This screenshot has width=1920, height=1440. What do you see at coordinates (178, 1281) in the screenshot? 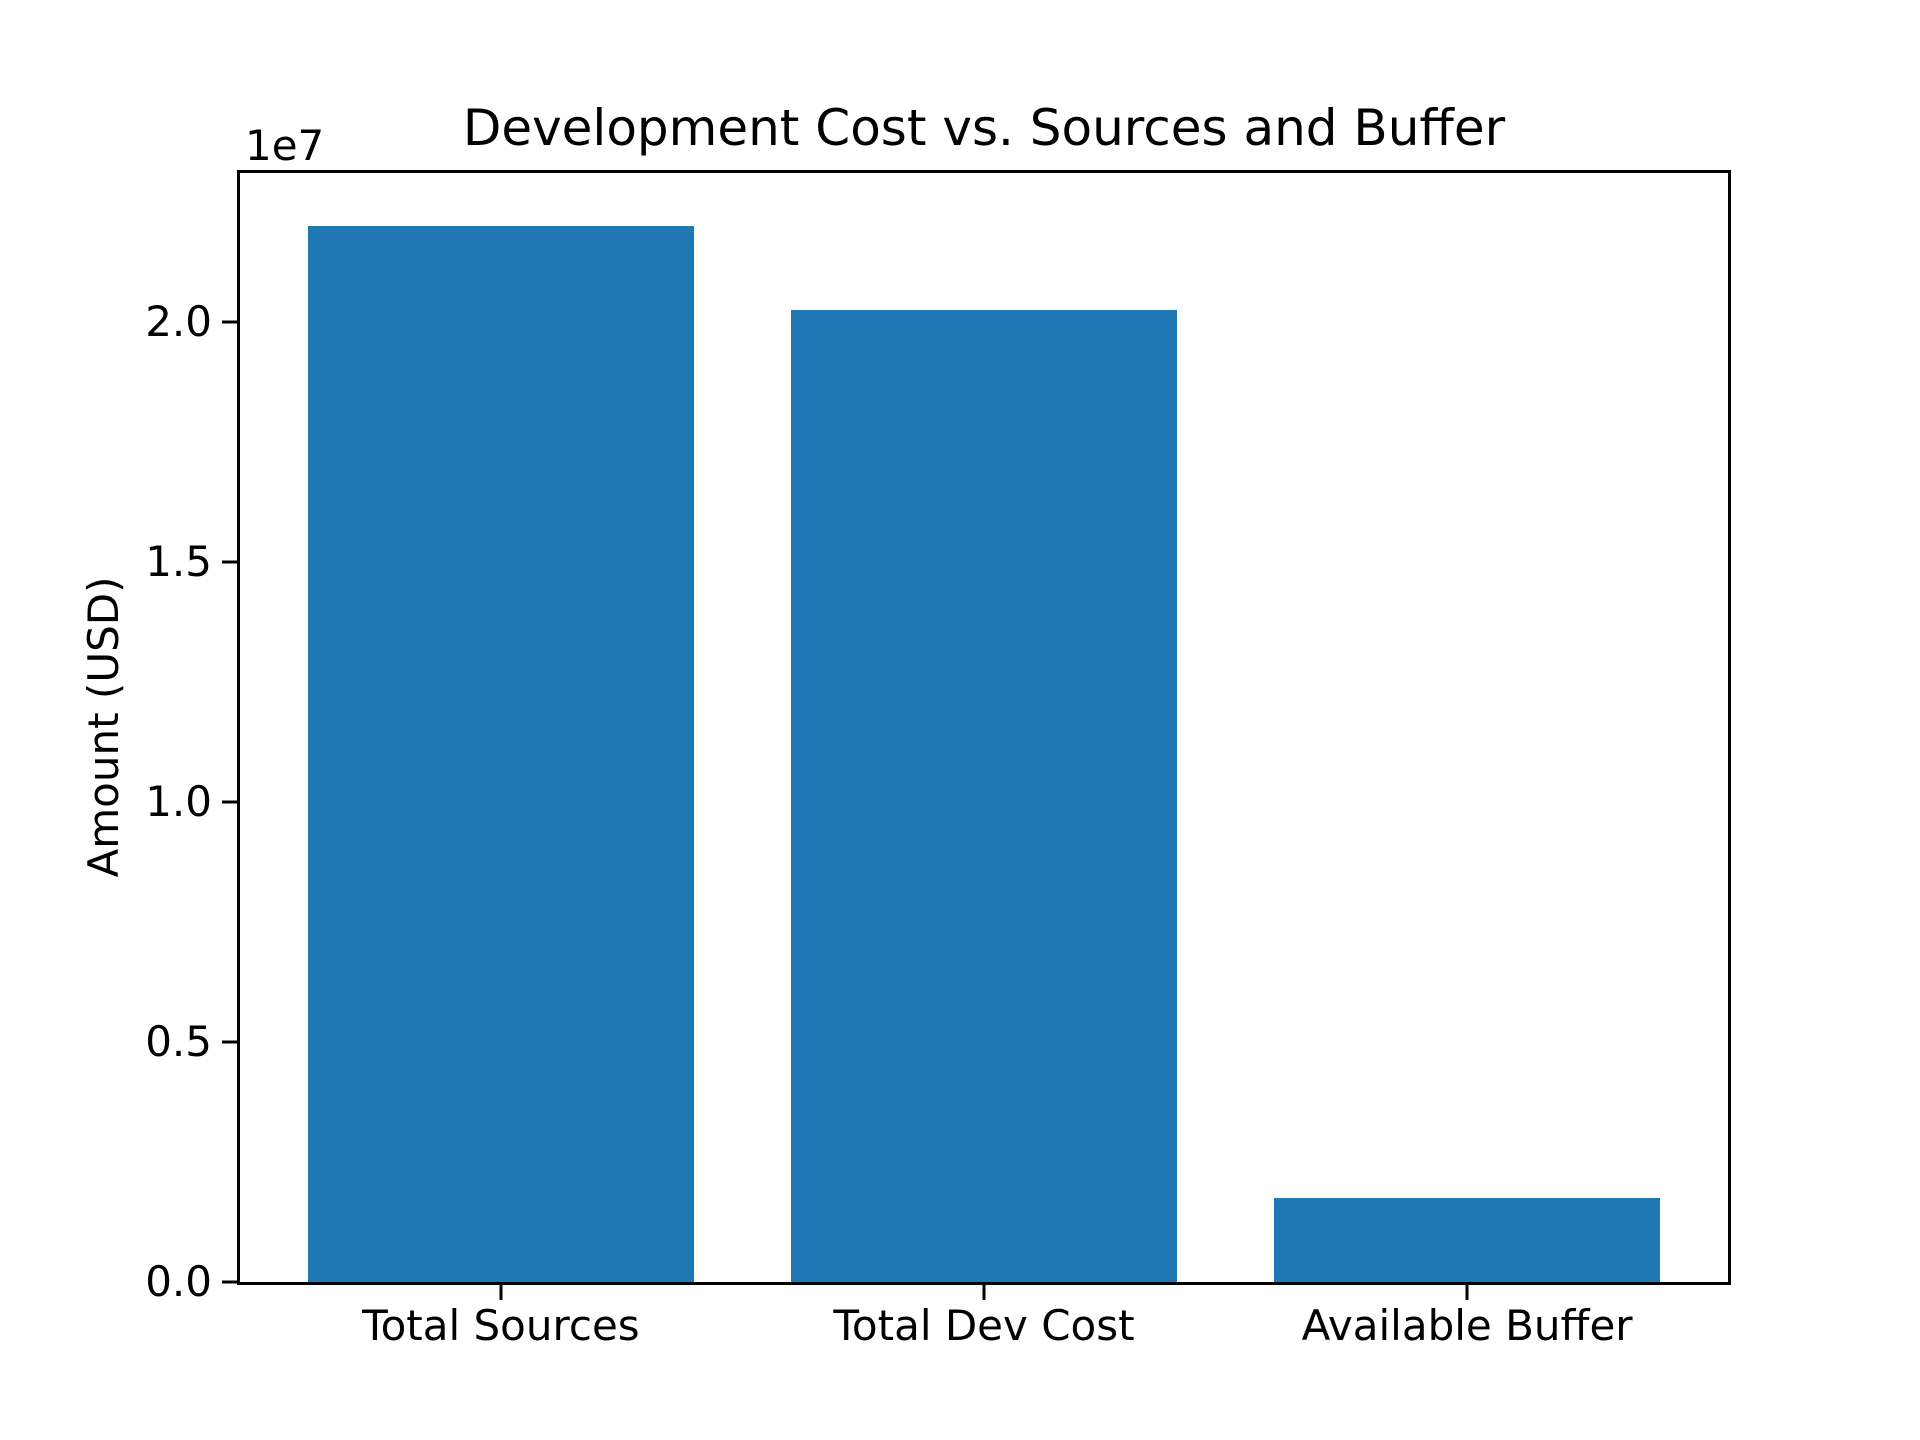
I see `y-tick-label: 0.0` at bounding box center [178, 1281].